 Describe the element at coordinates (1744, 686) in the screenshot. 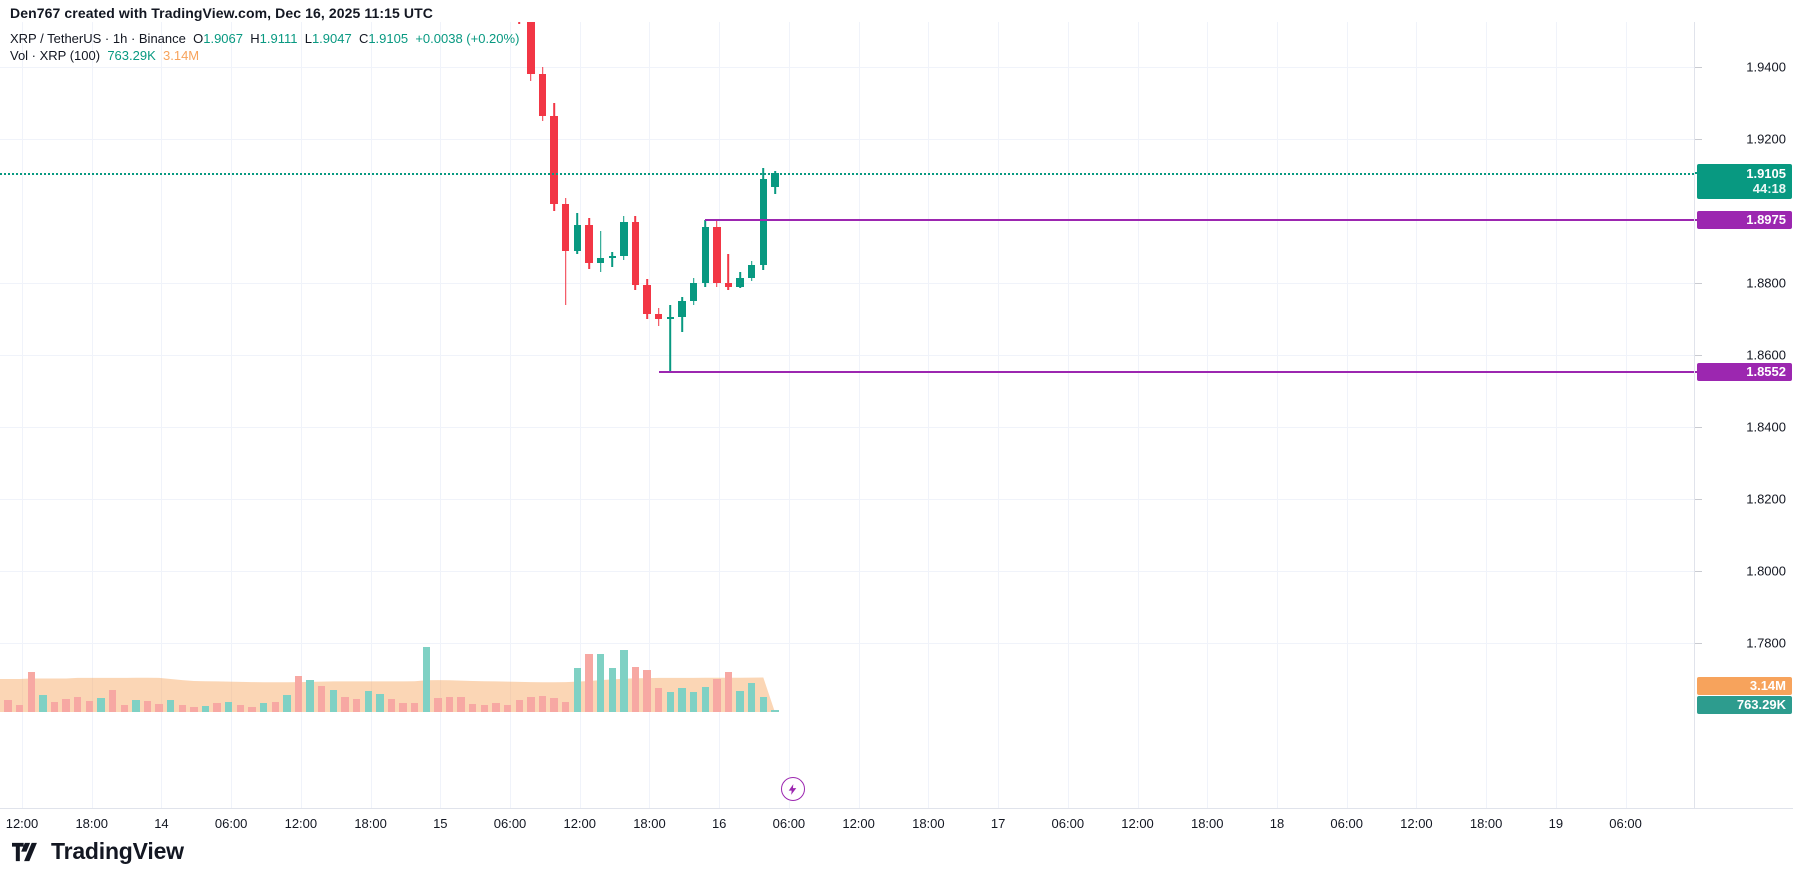

I see `volume-ma-badge: 3.14M` at that location.